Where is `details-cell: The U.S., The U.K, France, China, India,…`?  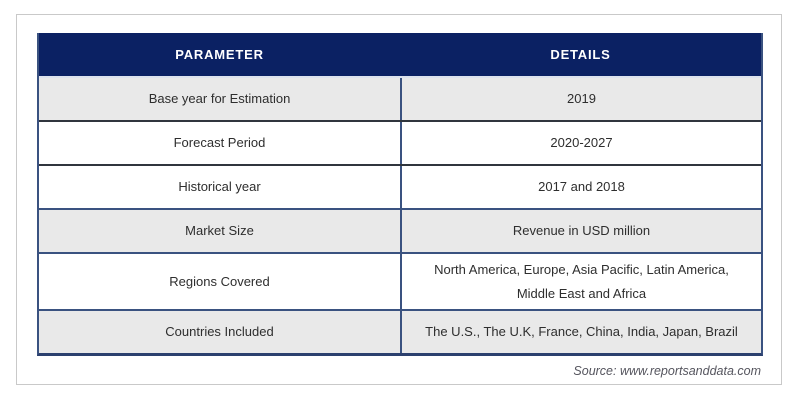
details-cell: The U.S., The U.K, France, China, India,… is located at coordinates (580, 332).